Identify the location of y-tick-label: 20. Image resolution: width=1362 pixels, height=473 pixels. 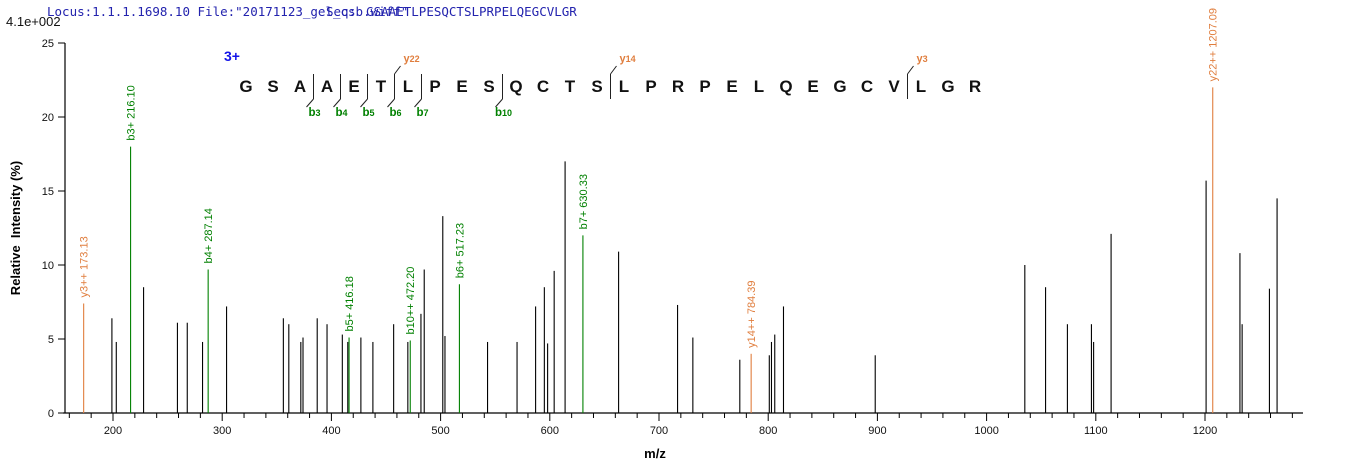
(48, 118).